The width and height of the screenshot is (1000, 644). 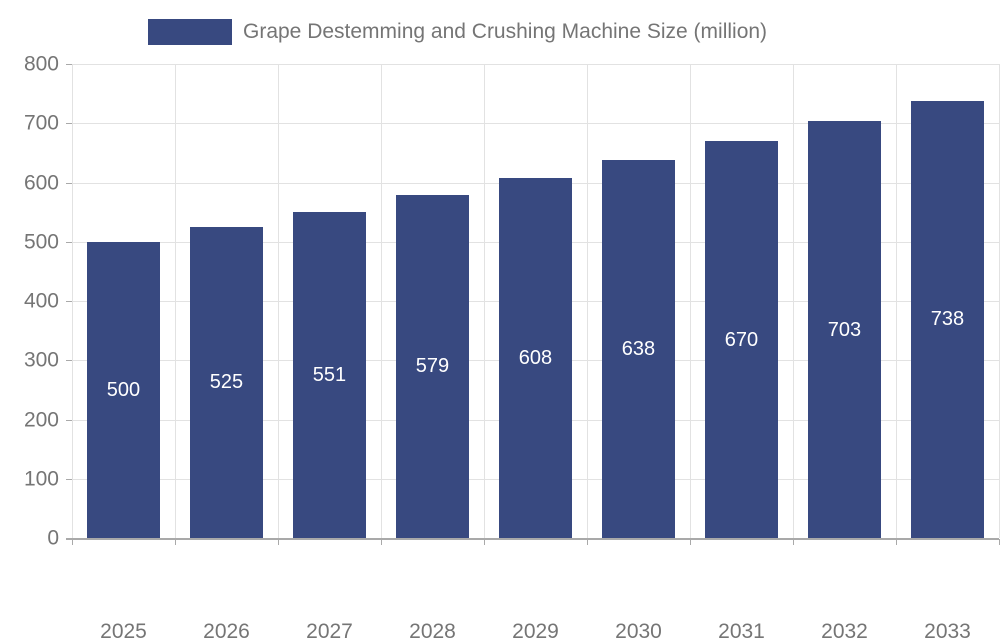 I want to click on bar-2029, so click(x=535, y=357).